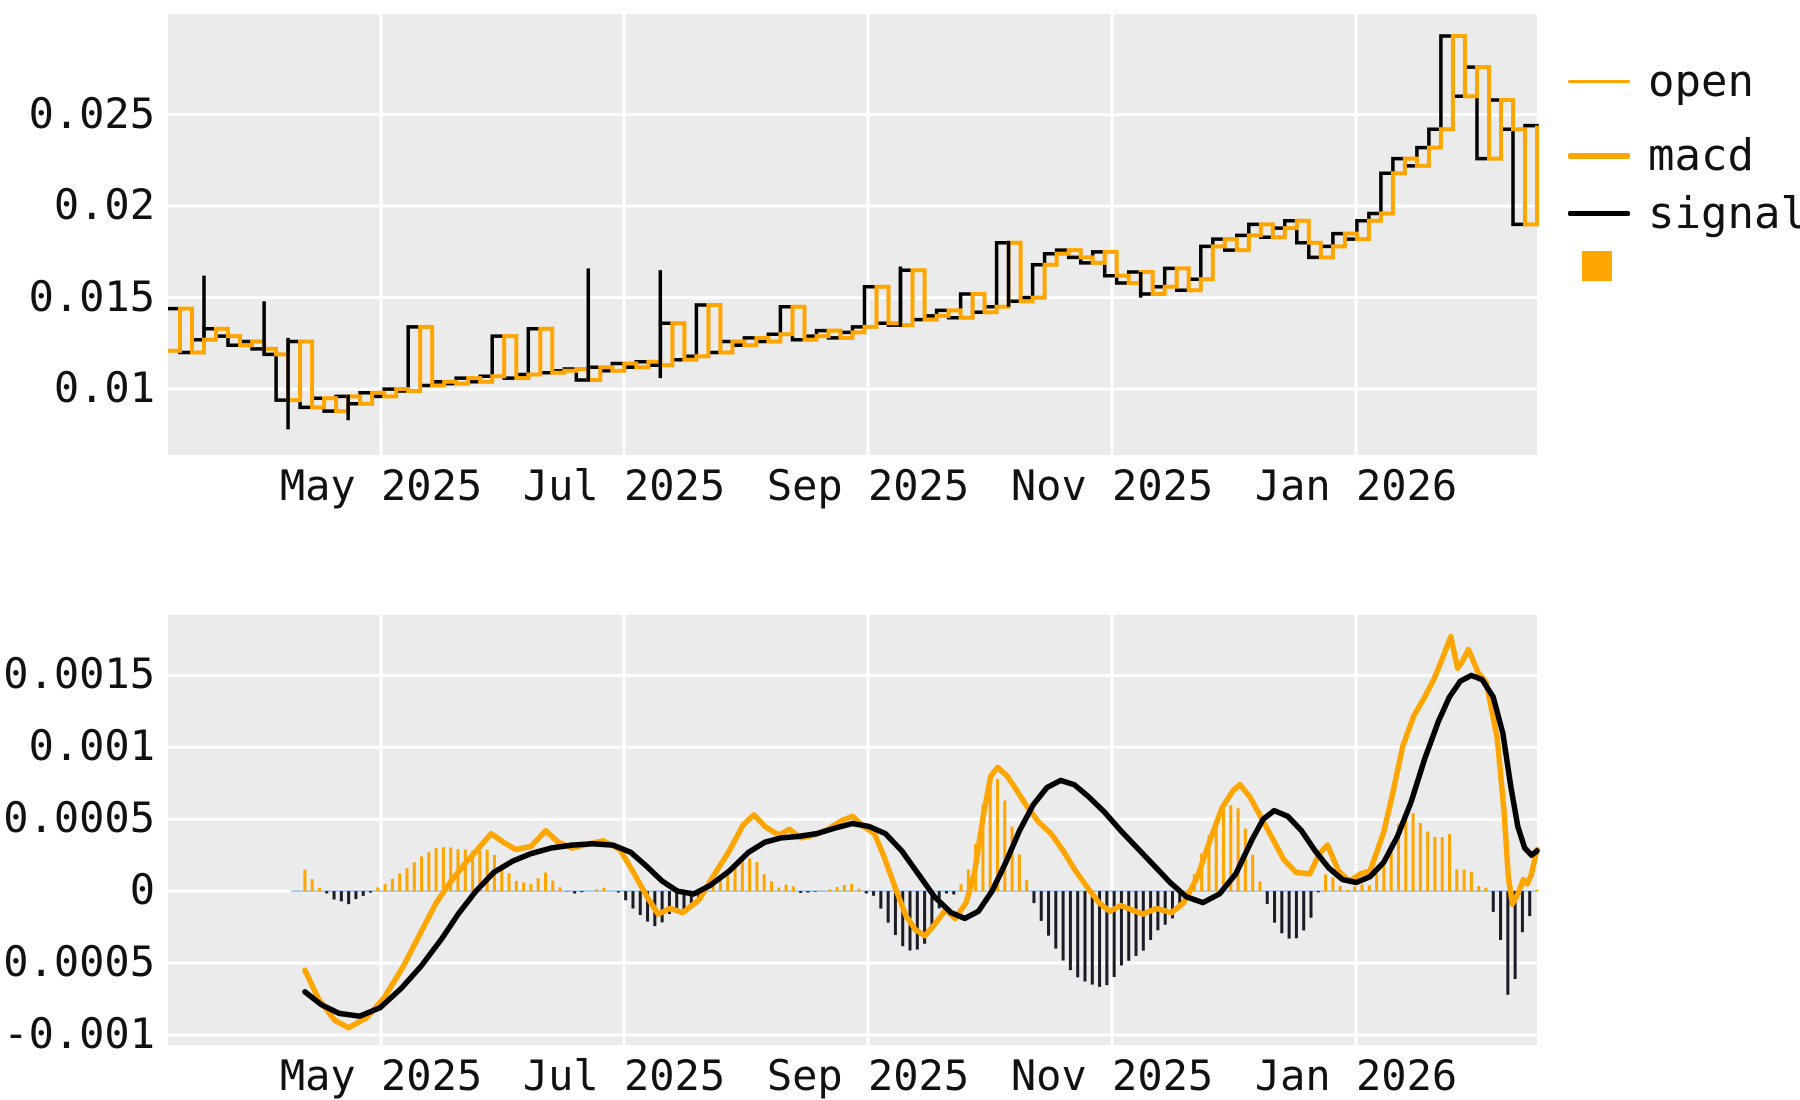  Describe the element at coordinates (1599, 155) in the screenshot. I see `macd-line-swatch-icon` at that location.